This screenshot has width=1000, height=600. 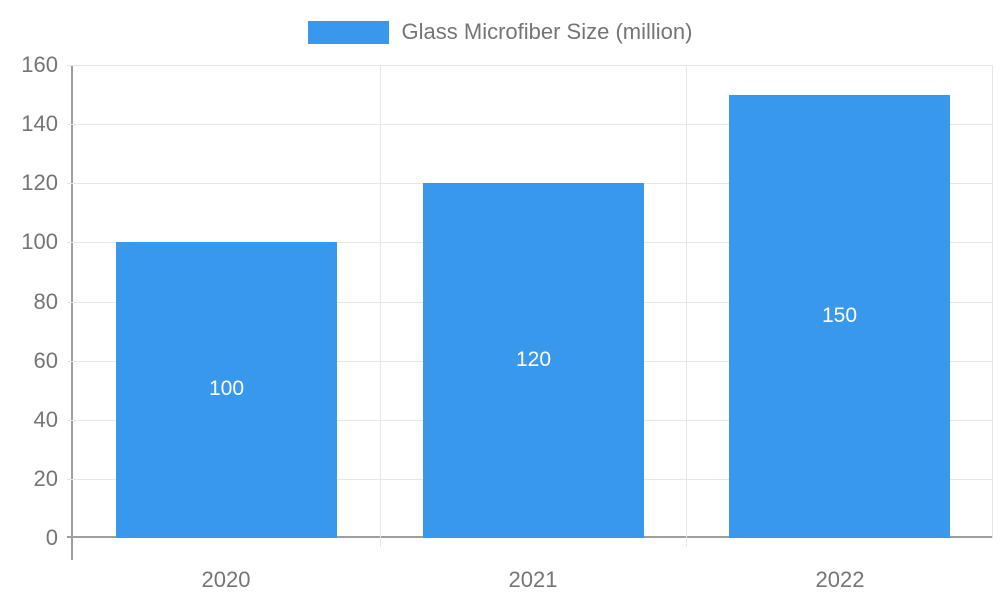 I want to click on y-tick-label: 140, so click(x=39, y=124).